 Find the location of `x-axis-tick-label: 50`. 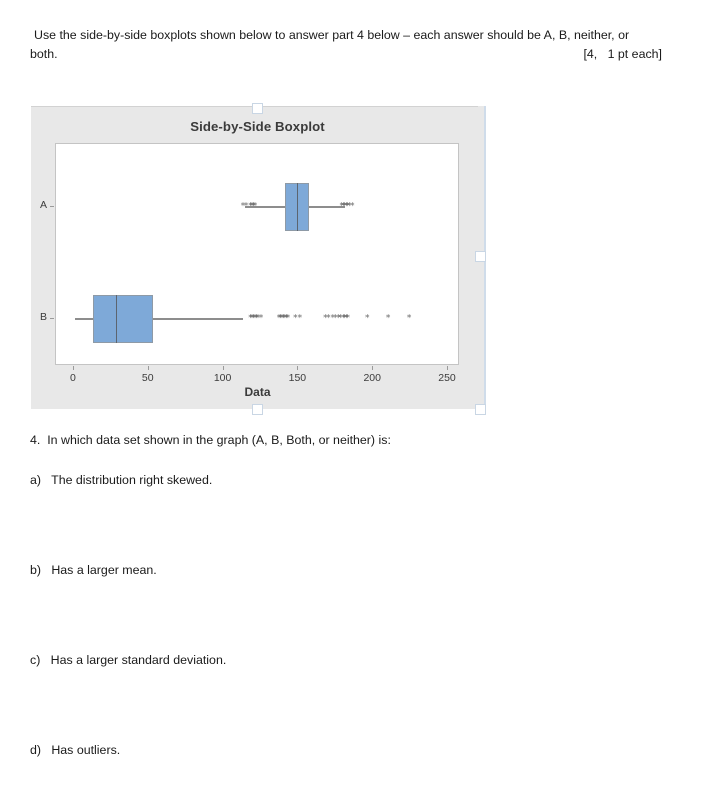

x-axis-tick-label: 50 is located at coordinates (147, 378).